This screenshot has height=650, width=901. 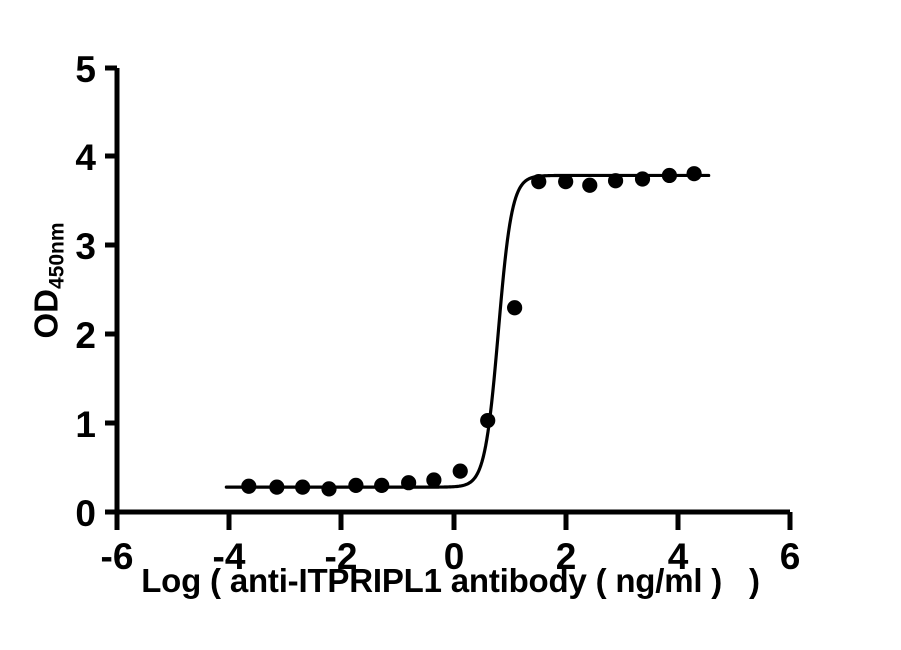 I want to click on y-axis-title: OD450nm, so click(x=46, y=280).